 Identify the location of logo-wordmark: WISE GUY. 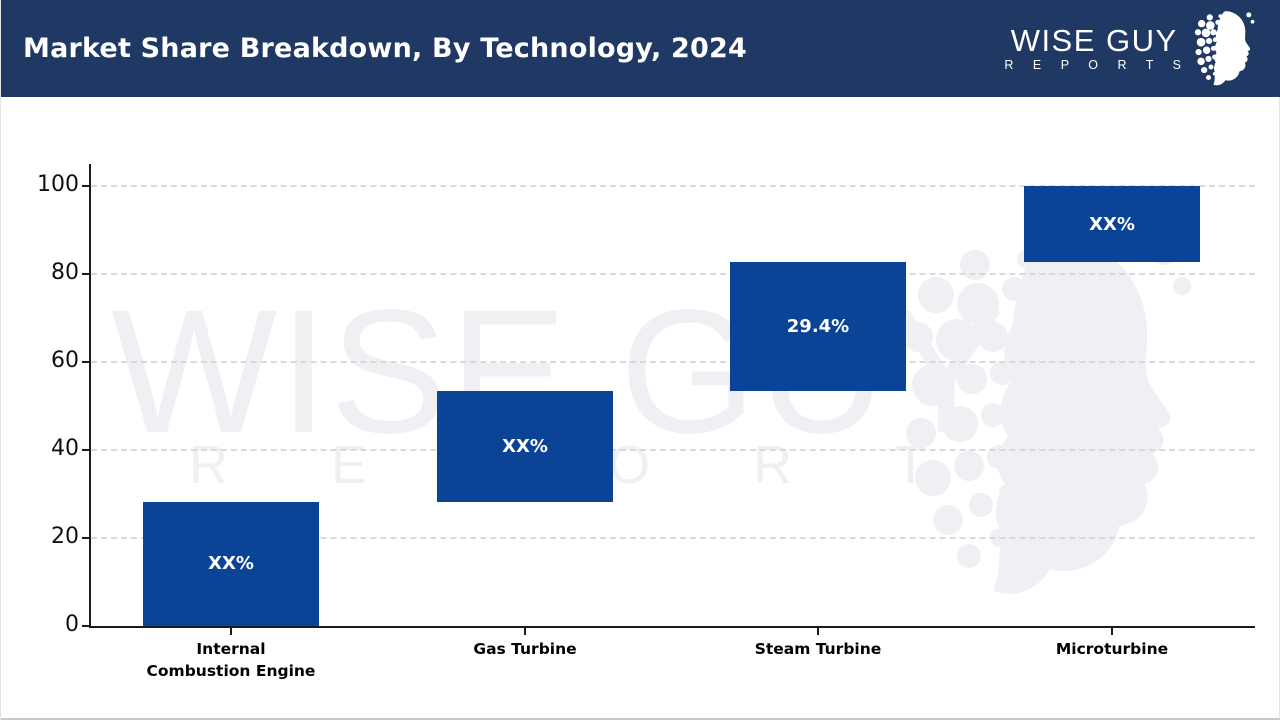
(1094, 41).